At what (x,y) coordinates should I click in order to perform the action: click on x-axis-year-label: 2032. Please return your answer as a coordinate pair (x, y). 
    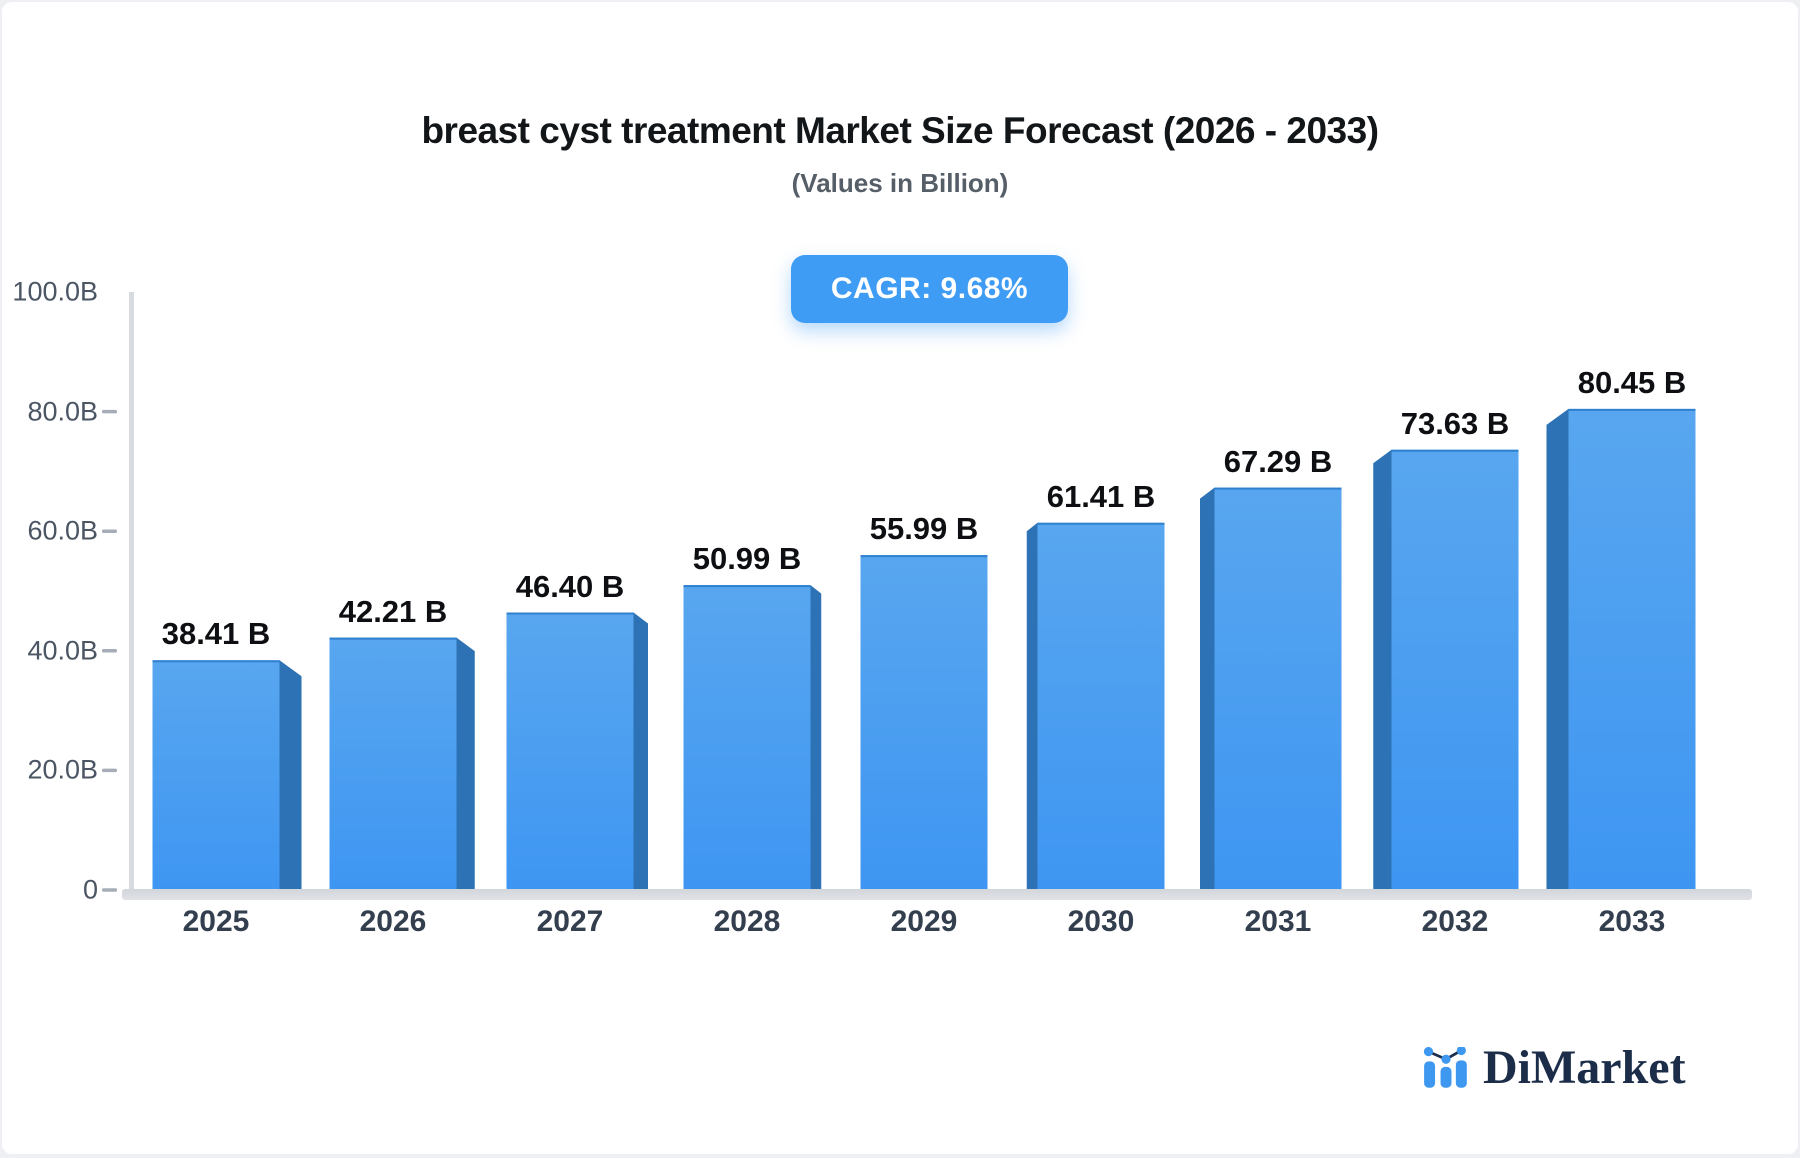
    Looking at the image, I should click on (1455, 921).